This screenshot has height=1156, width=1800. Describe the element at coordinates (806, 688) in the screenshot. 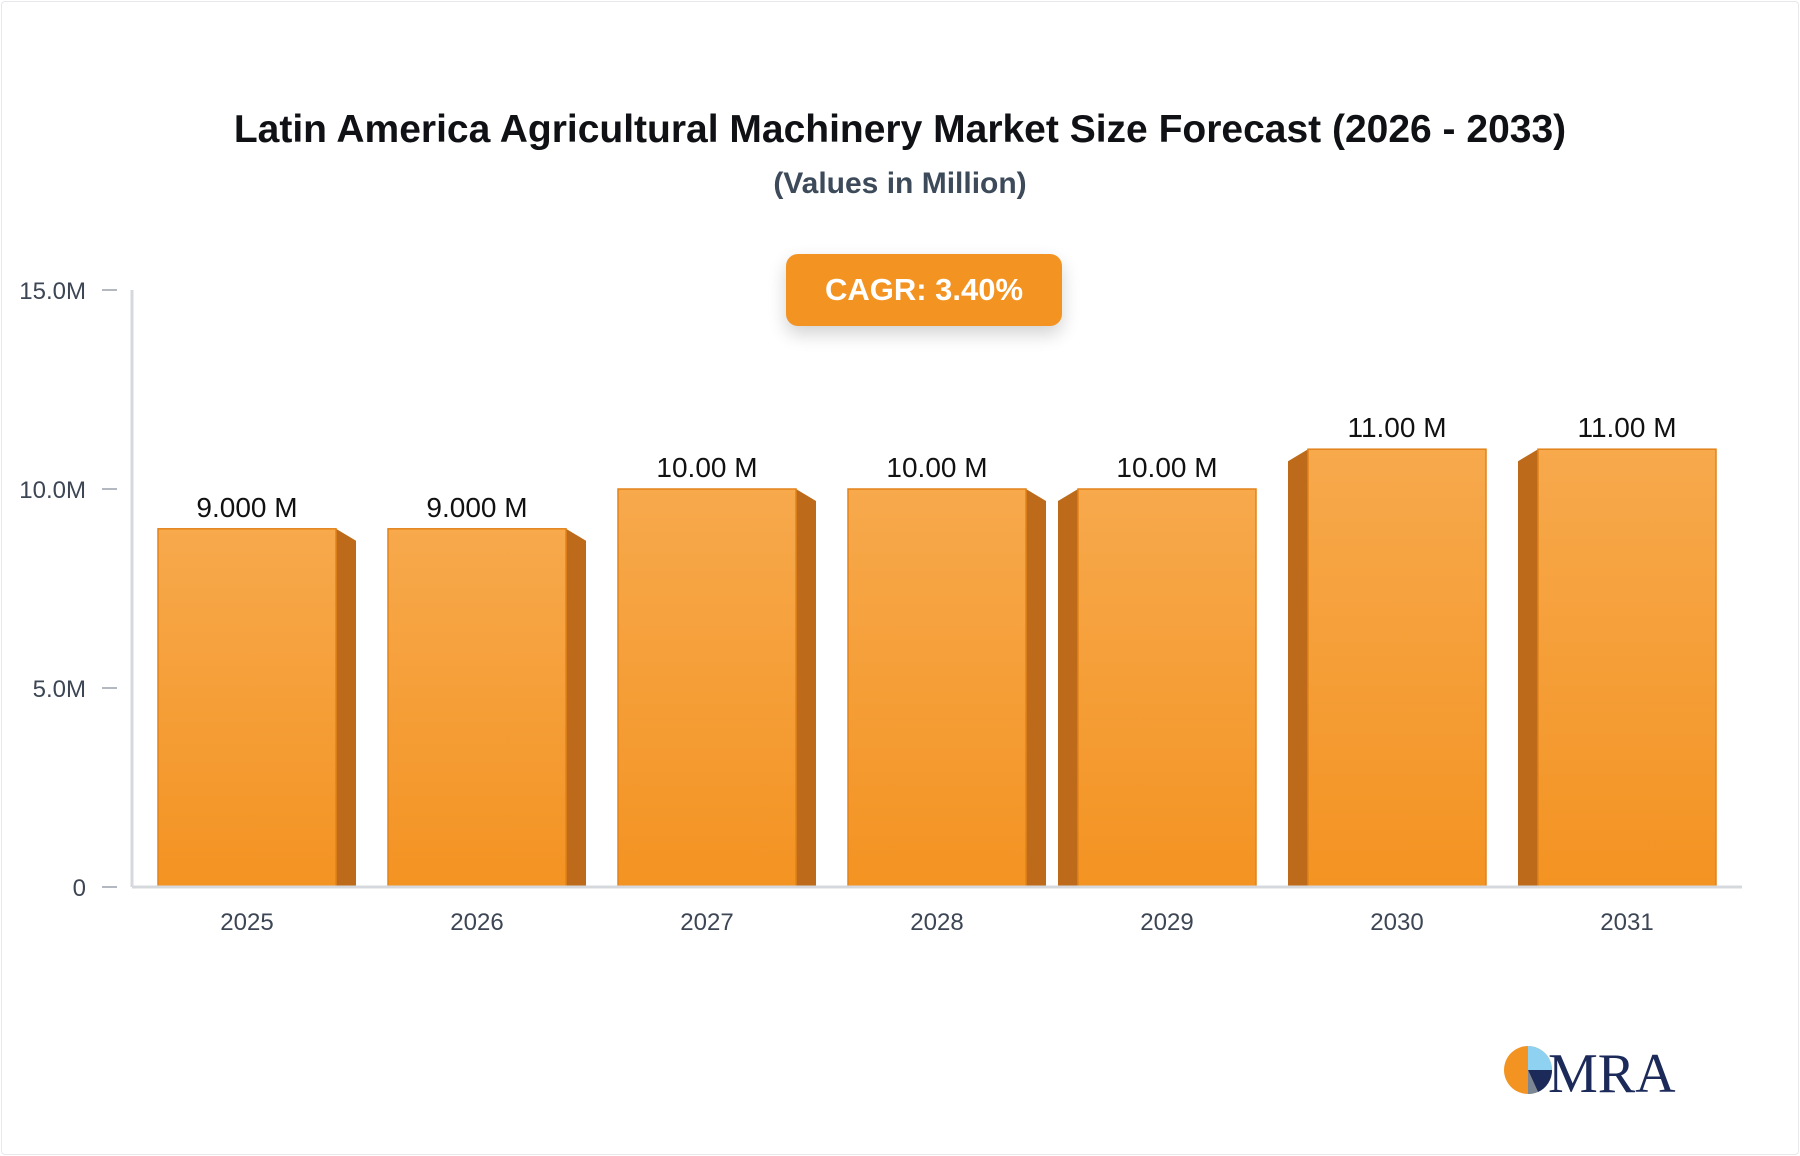

I see `bar-side-2027` at that location.